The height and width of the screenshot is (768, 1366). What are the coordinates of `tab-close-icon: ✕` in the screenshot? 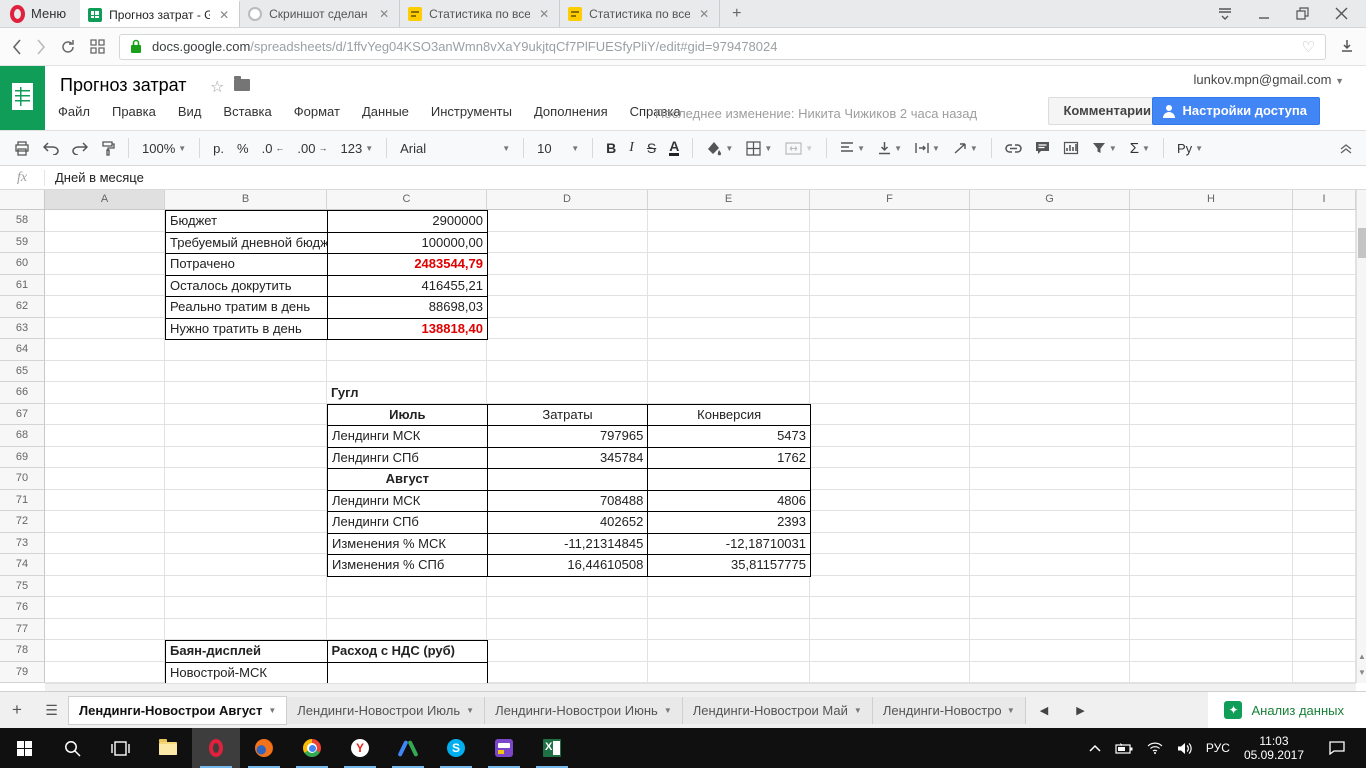 It's located at (544, 13).